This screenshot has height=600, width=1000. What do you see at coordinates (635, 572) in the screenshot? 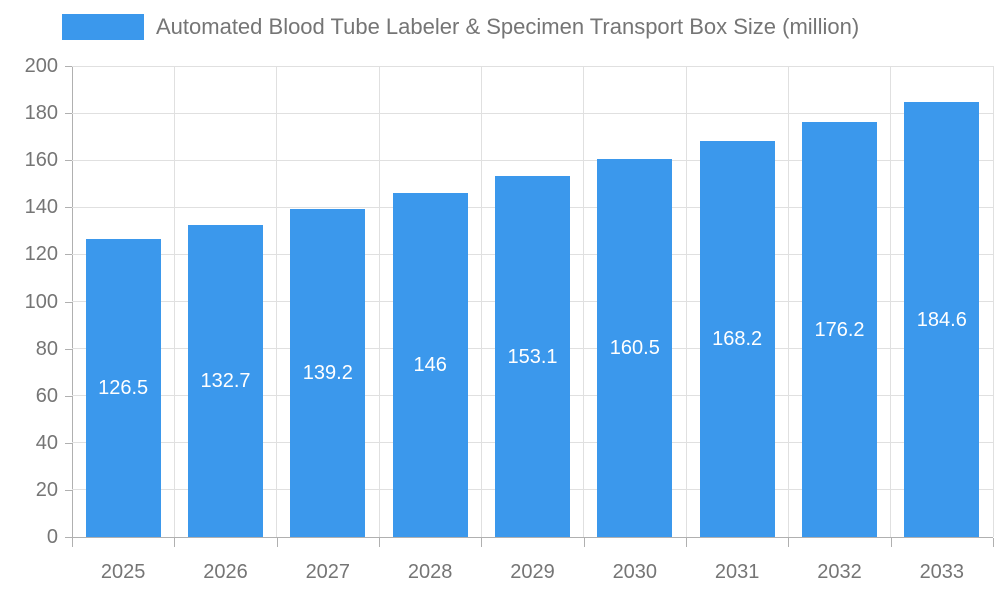
I see `x-axis-tick-label: 2030` at bounding box center [635, 572].